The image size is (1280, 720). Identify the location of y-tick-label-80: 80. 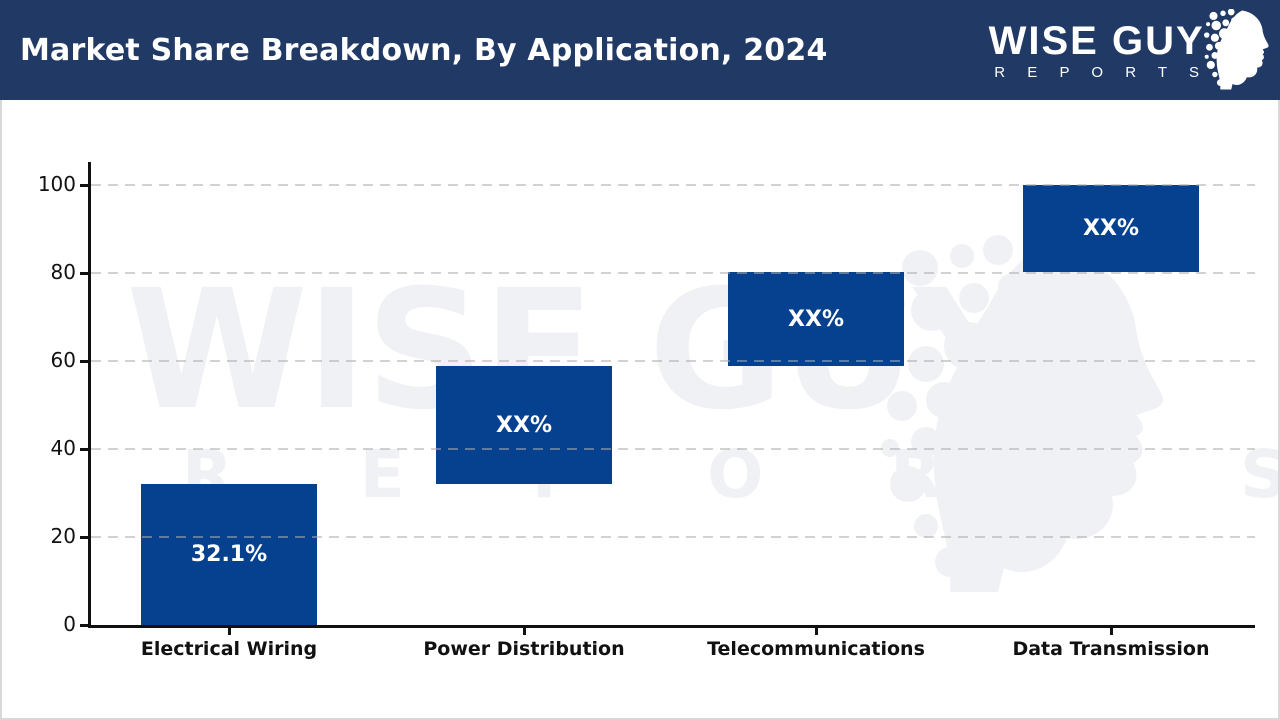
(63, 272).